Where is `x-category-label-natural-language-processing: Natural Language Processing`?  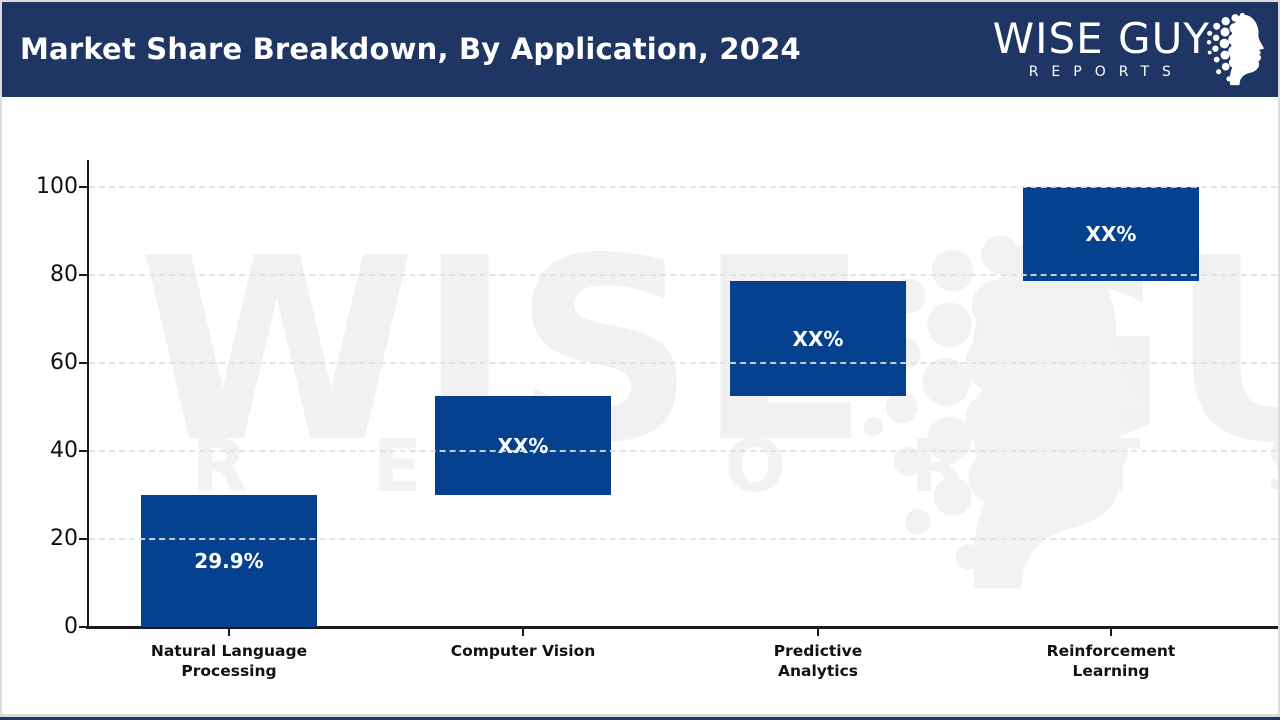
x-category-label-natural-language-processing: Natural Language Processing is located at coordinates (229, 661).